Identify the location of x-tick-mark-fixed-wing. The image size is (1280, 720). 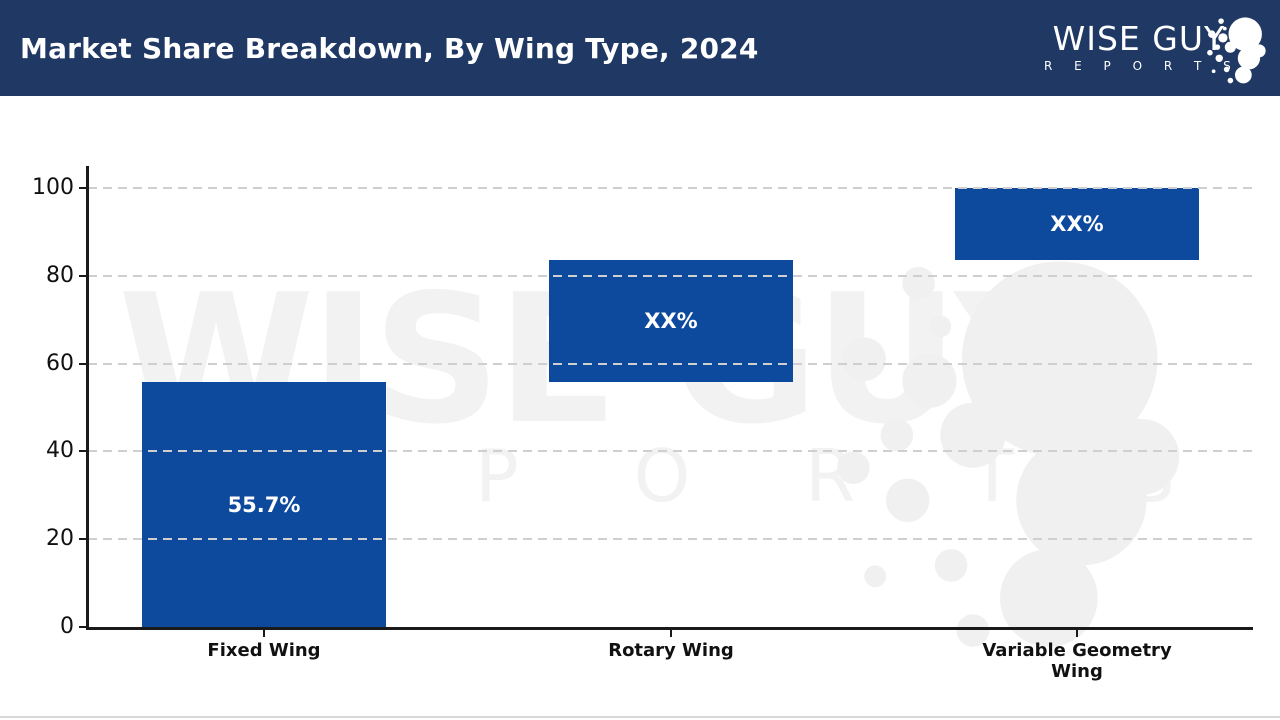
(264, 633).